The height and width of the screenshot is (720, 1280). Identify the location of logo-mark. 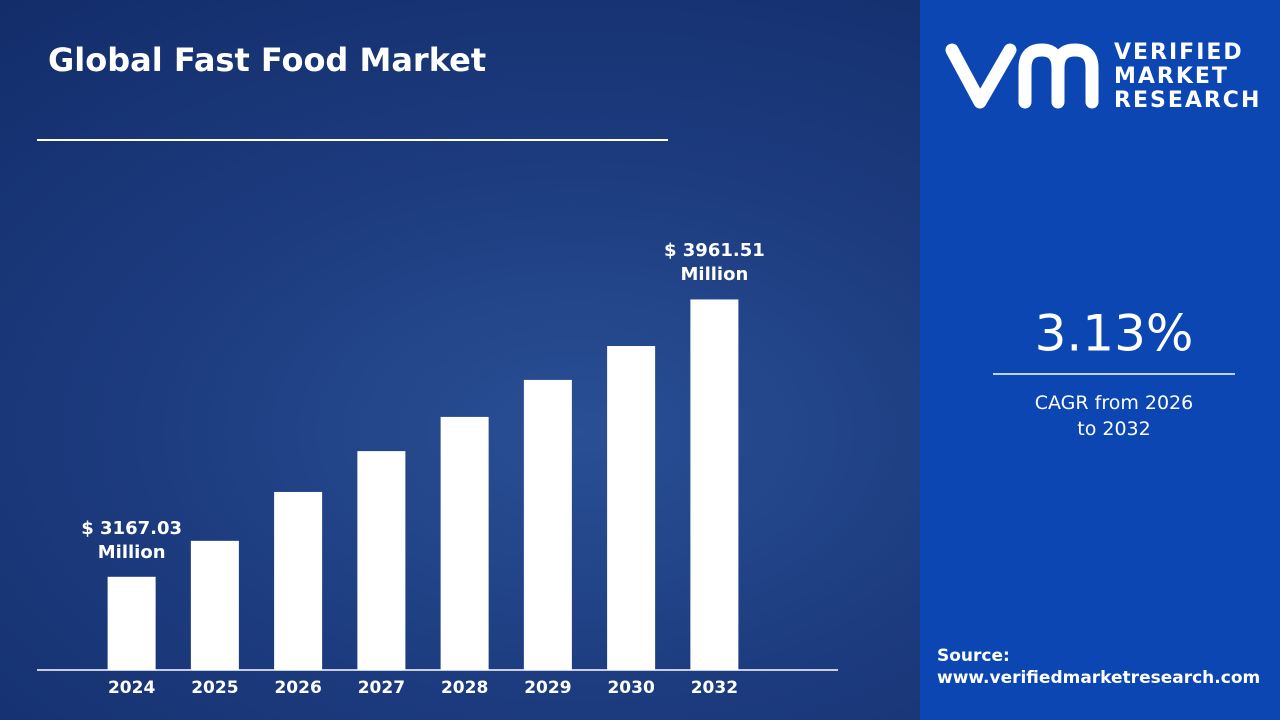
(1022, 76).